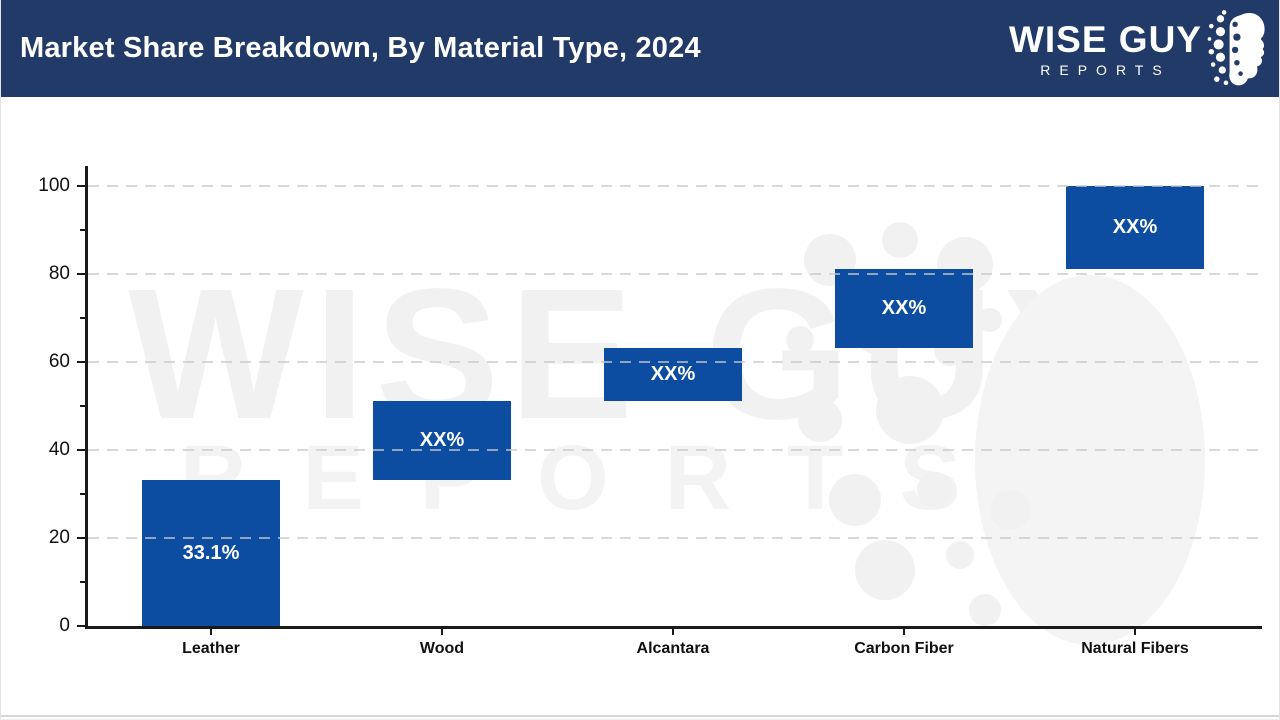 Image resolution: width=1280 pixels, height=720 pixels. I want to click on logo-name-label: WISE GUY, so click(1105, 39).